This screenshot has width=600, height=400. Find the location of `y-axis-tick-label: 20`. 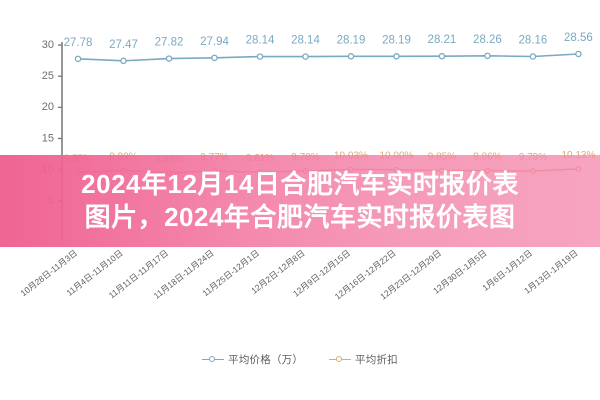

y-axis-tick-label: 20 is located at coordinates (48, 107).